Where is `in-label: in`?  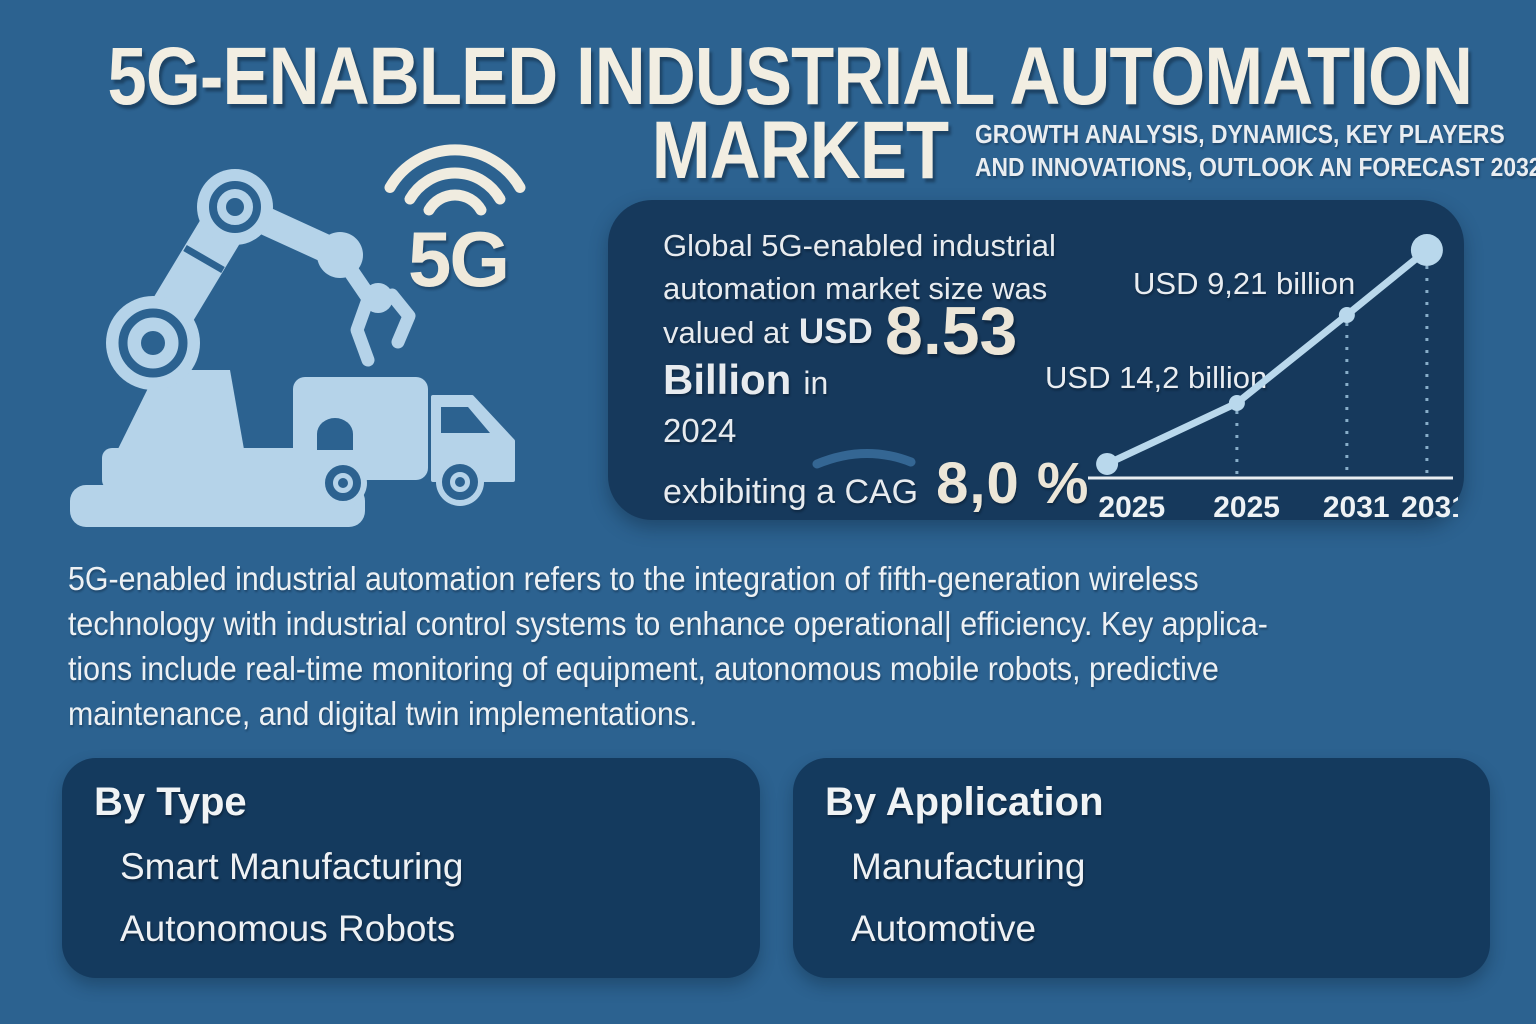
in-label: in is located at coordinates (816, 383).